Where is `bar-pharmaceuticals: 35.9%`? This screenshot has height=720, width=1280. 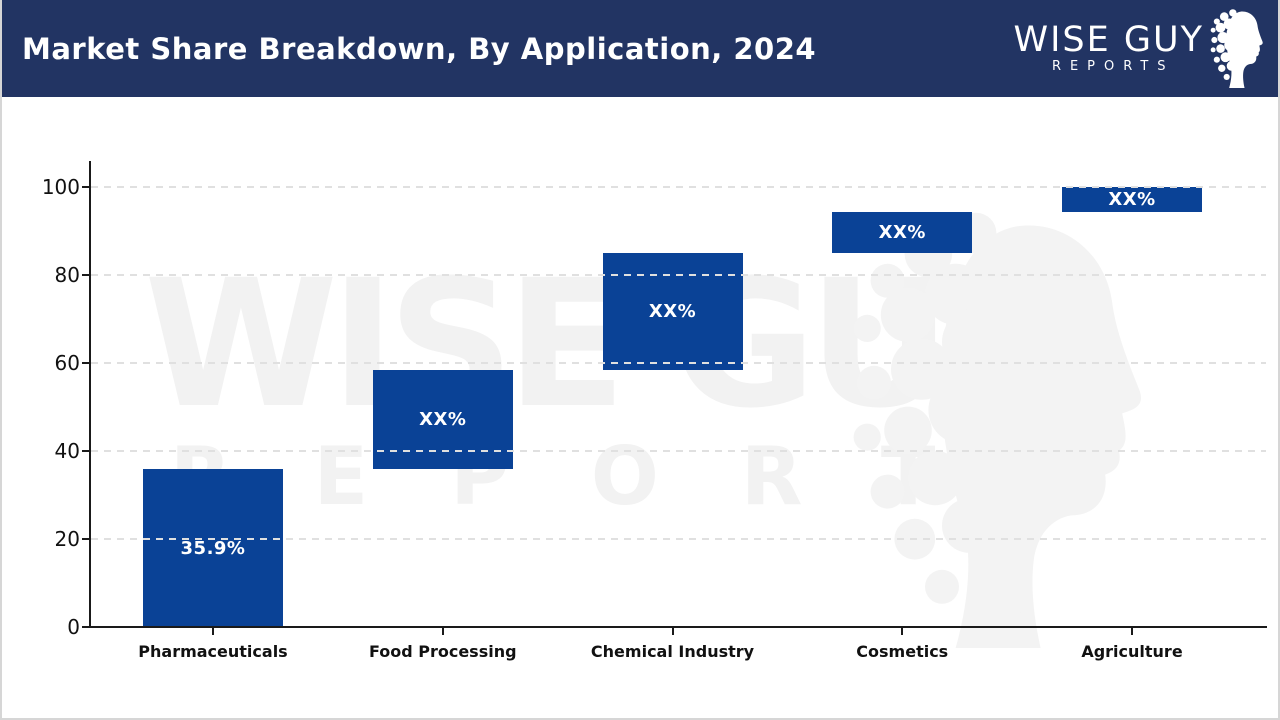 bar-pharmaceuticals: 35.9% is located at coordinates (213, 548).